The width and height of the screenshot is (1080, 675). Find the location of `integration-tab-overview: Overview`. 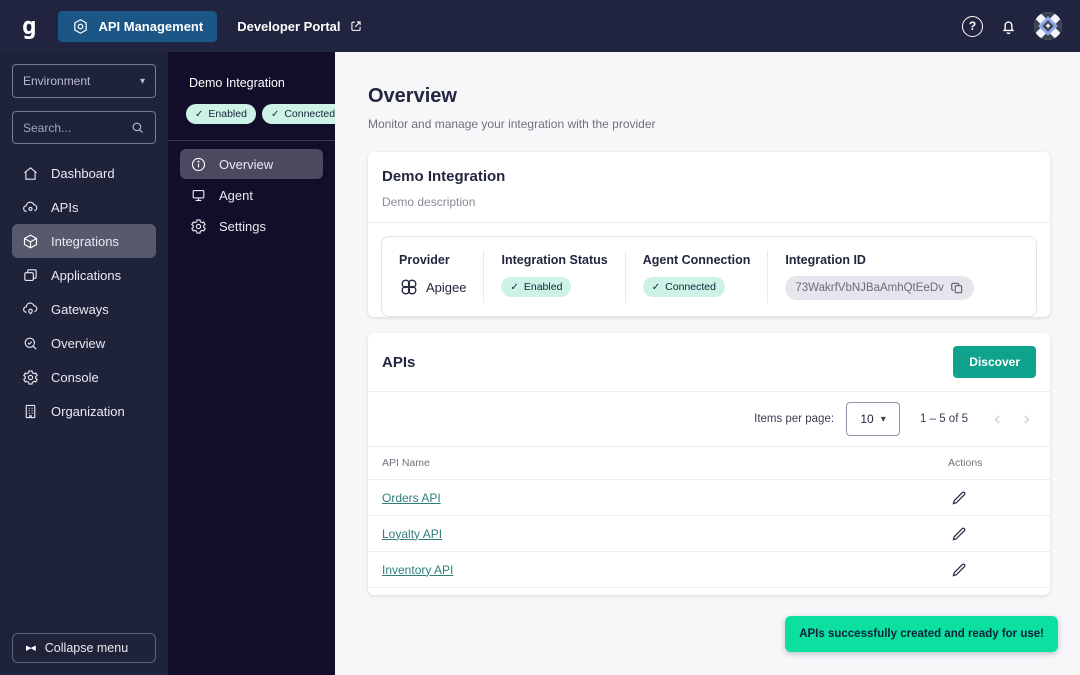

integration-tab-overview: Overview is located at coordinates (251, 164).